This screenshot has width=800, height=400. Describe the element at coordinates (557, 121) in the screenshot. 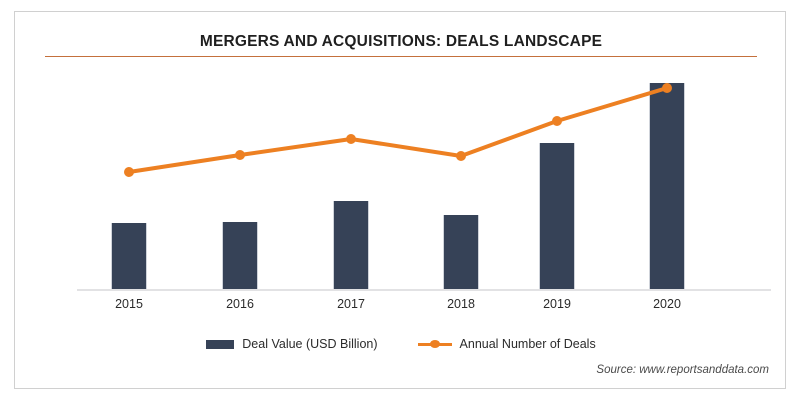

I see `line-point-2019` at that location.